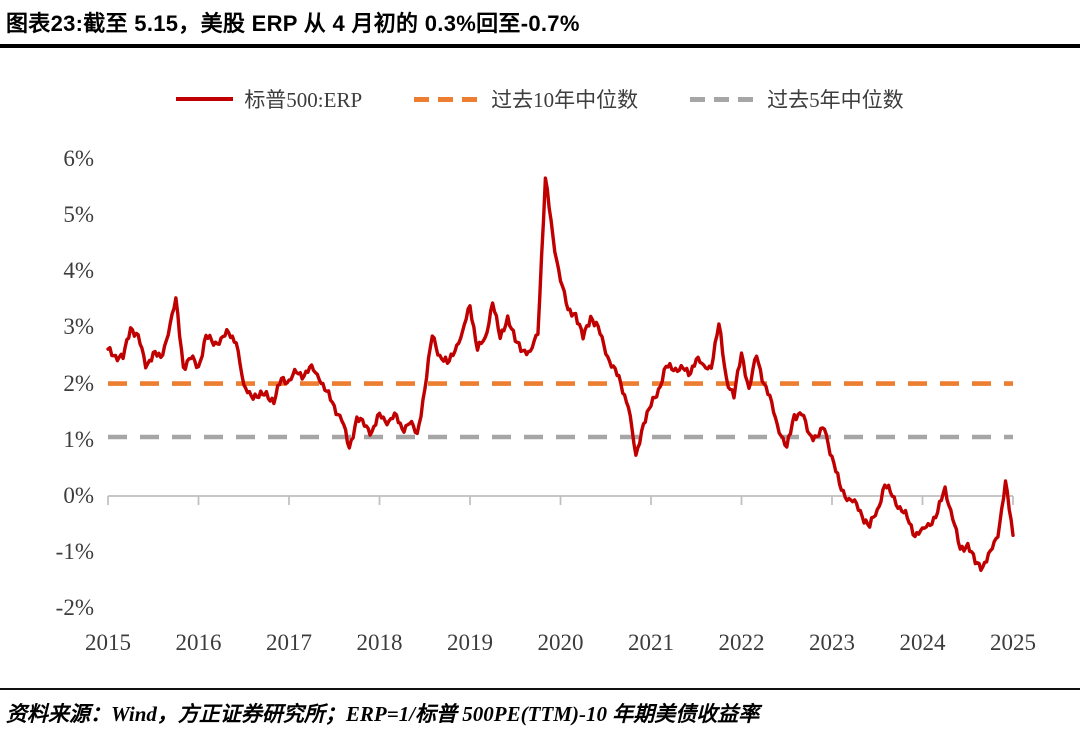  Describe the element at coordinates (540, 689) in the screenshot. I see `footer-divider` at that location.